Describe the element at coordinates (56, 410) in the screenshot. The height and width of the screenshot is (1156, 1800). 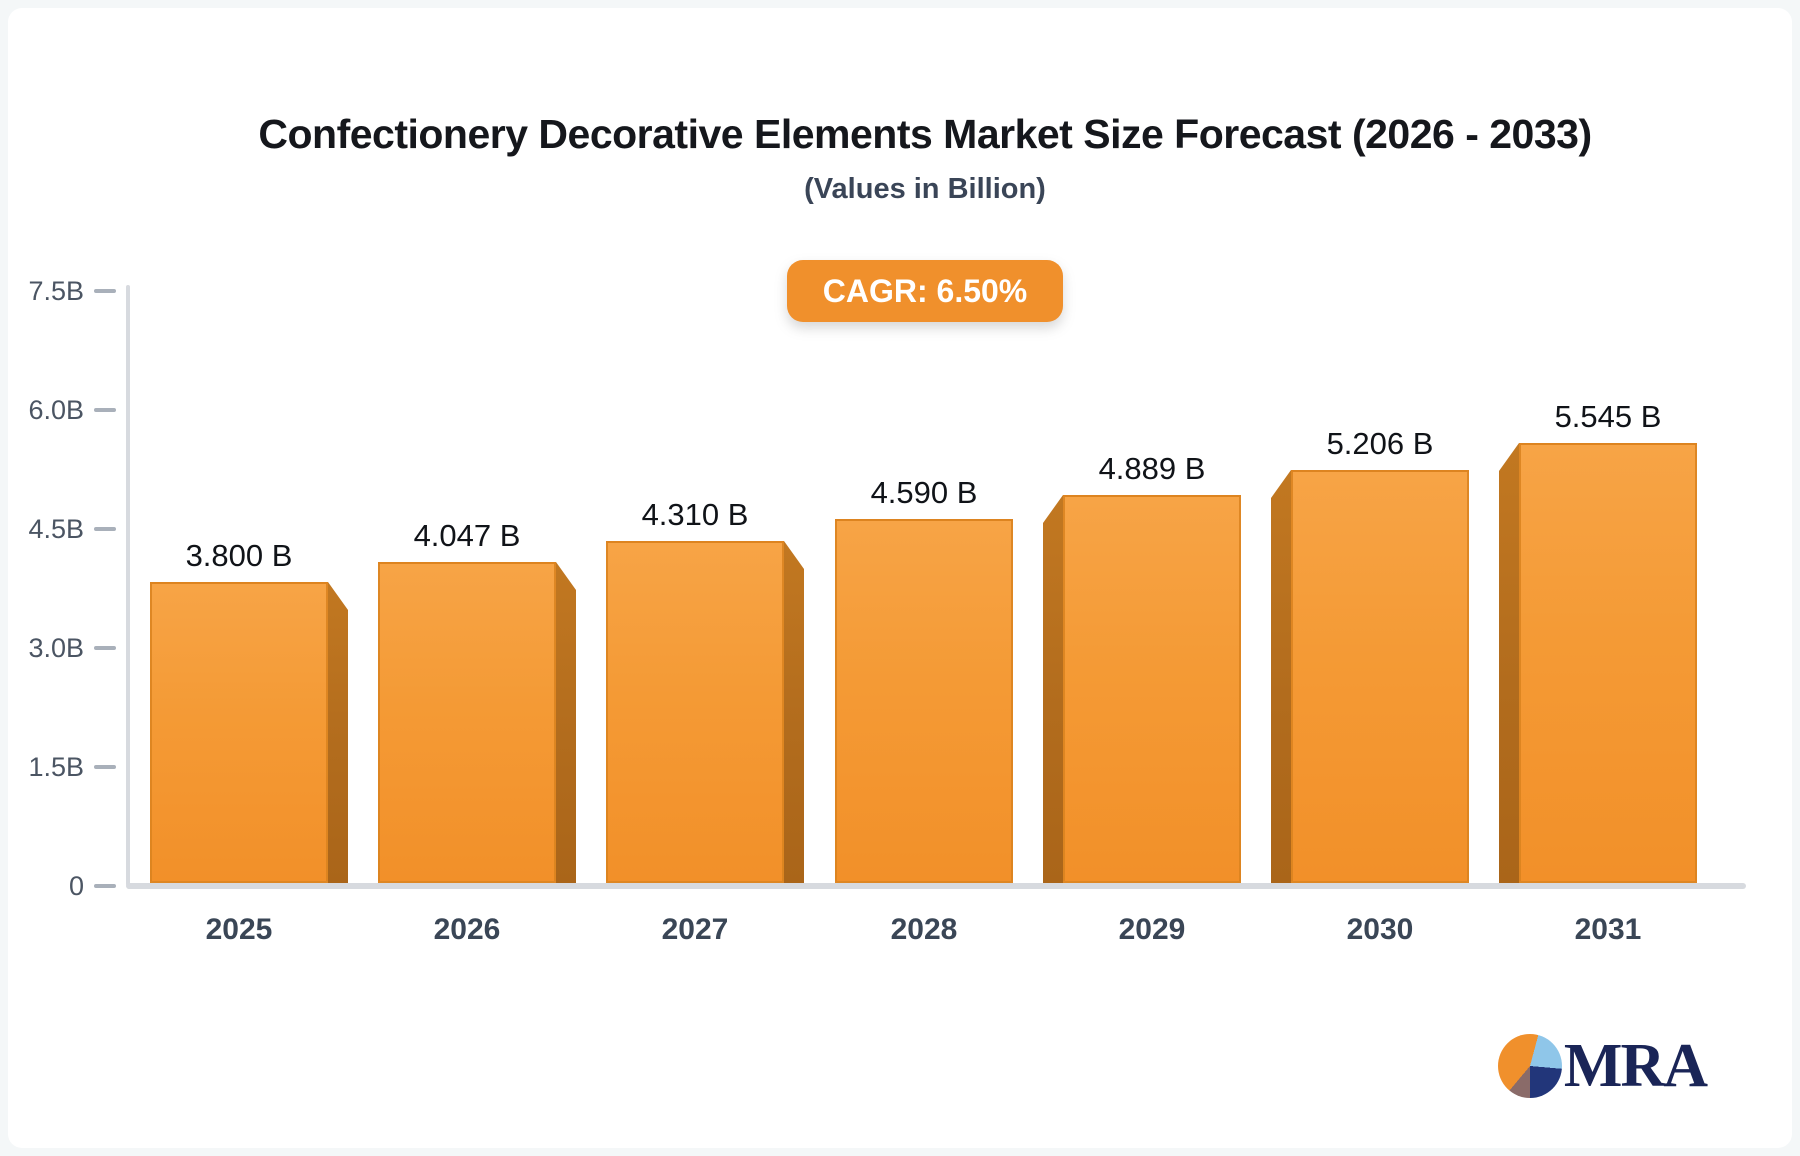
I see `y-tick-label-6.0B: 6.0B` at that location.